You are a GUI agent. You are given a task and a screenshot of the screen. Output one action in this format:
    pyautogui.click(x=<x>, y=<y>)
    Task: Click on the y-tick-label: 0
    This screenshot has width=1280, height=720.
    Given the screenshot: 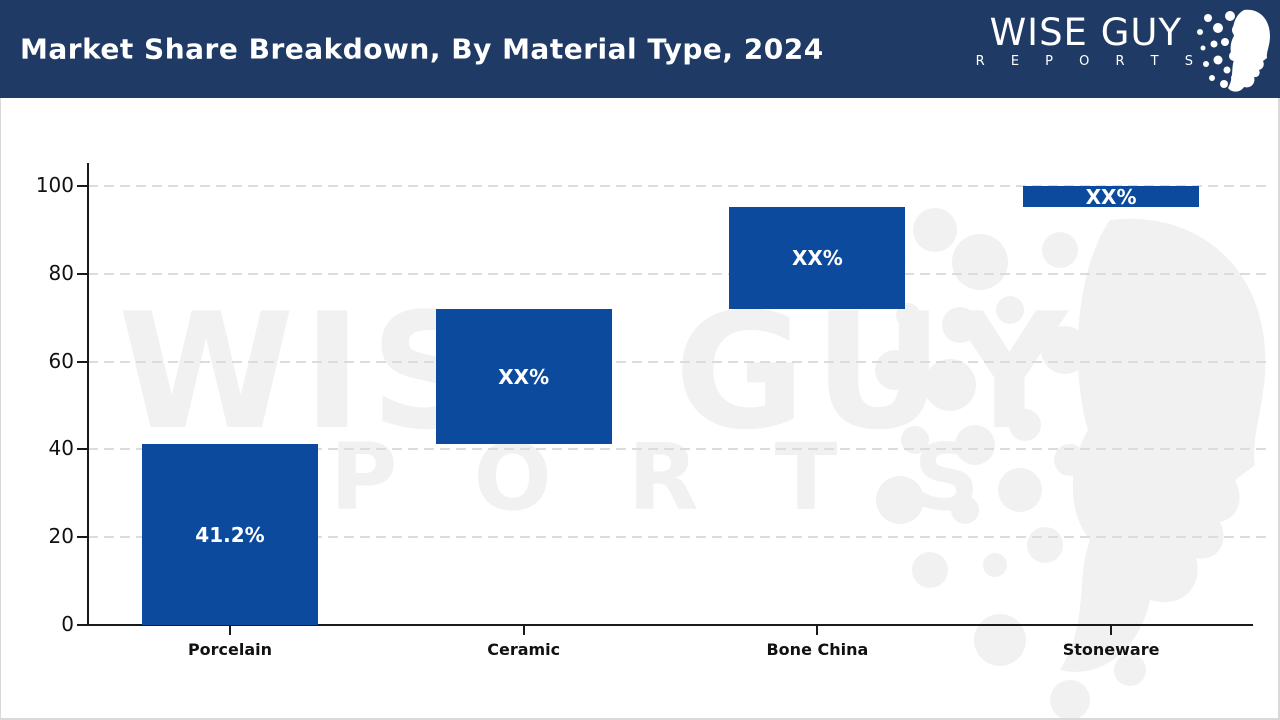 What is the action you would take?
    pyautogui.click(x=67, y=624)
    